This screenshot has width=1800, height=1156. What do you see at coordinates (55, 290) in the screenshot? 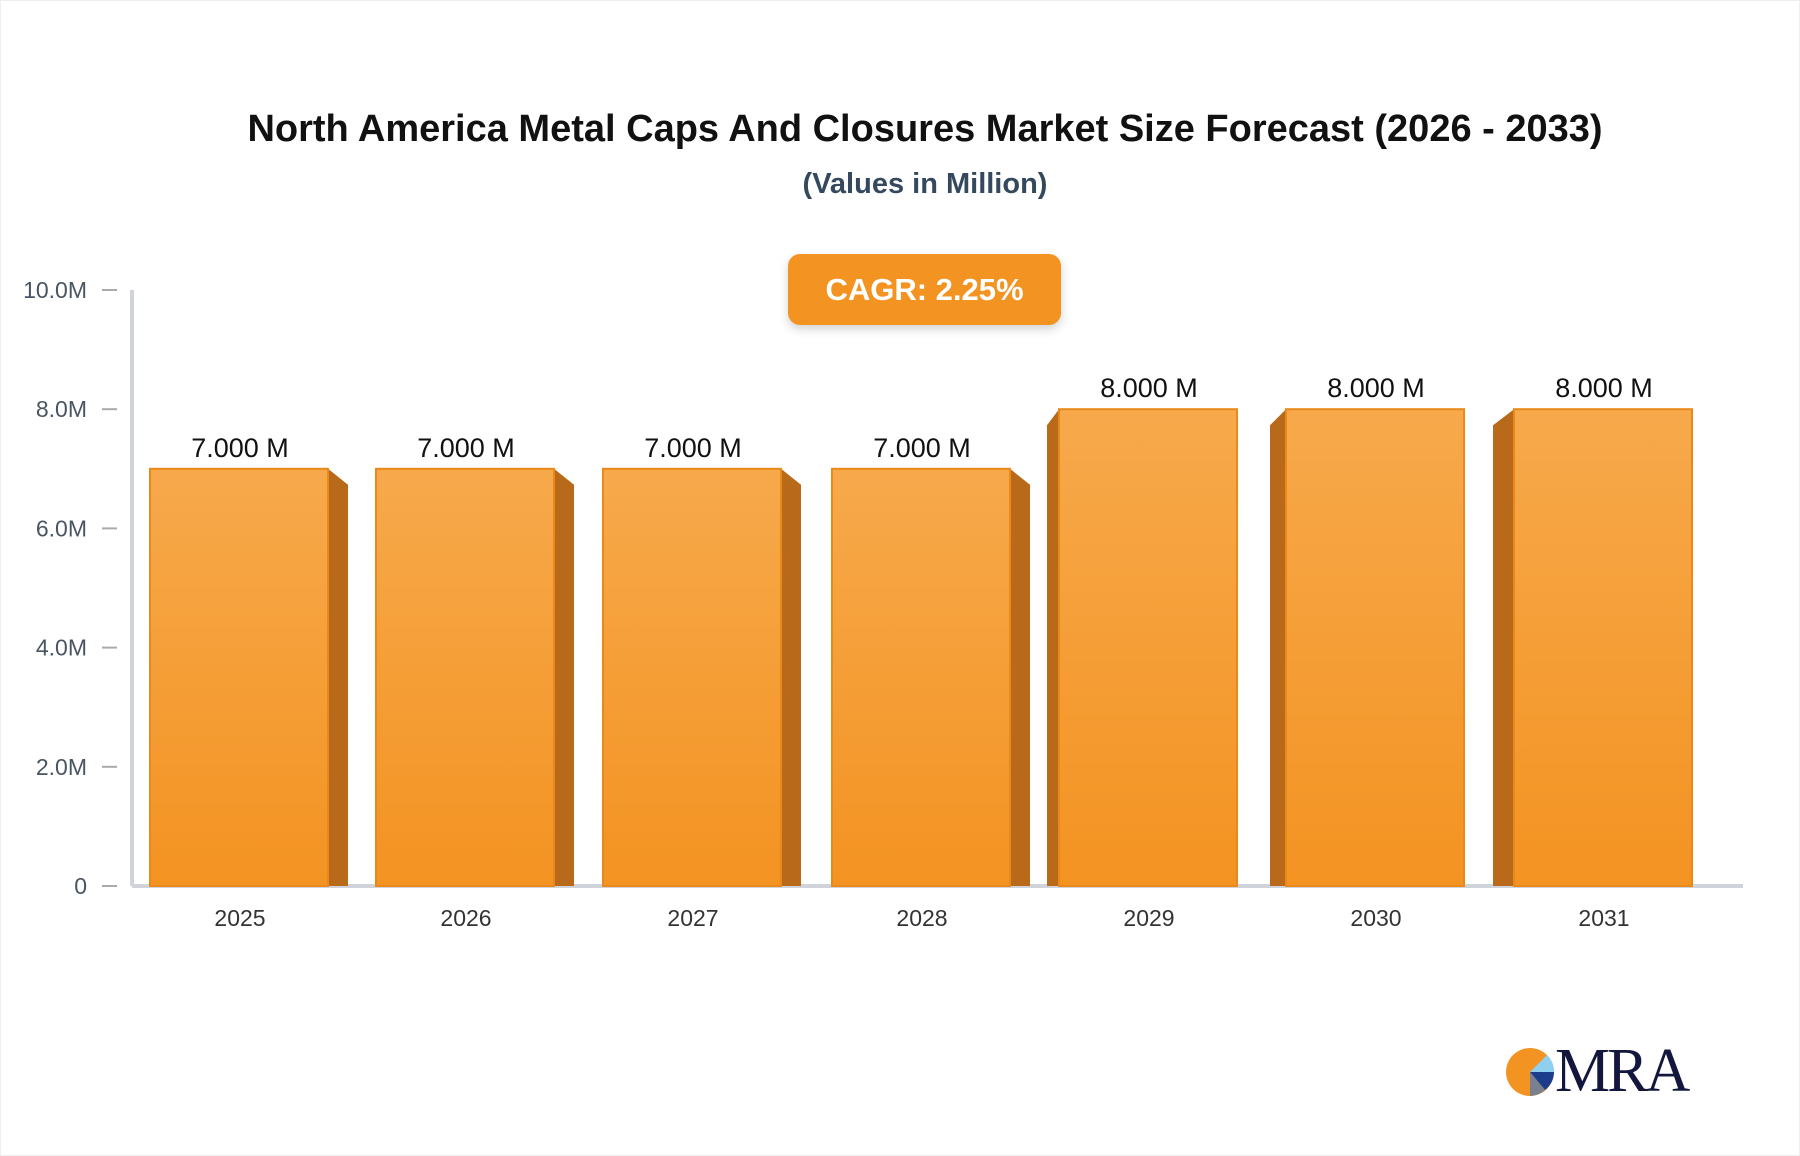
I see `y-tick-label: 10.0M` at bounding box center [55, 290].